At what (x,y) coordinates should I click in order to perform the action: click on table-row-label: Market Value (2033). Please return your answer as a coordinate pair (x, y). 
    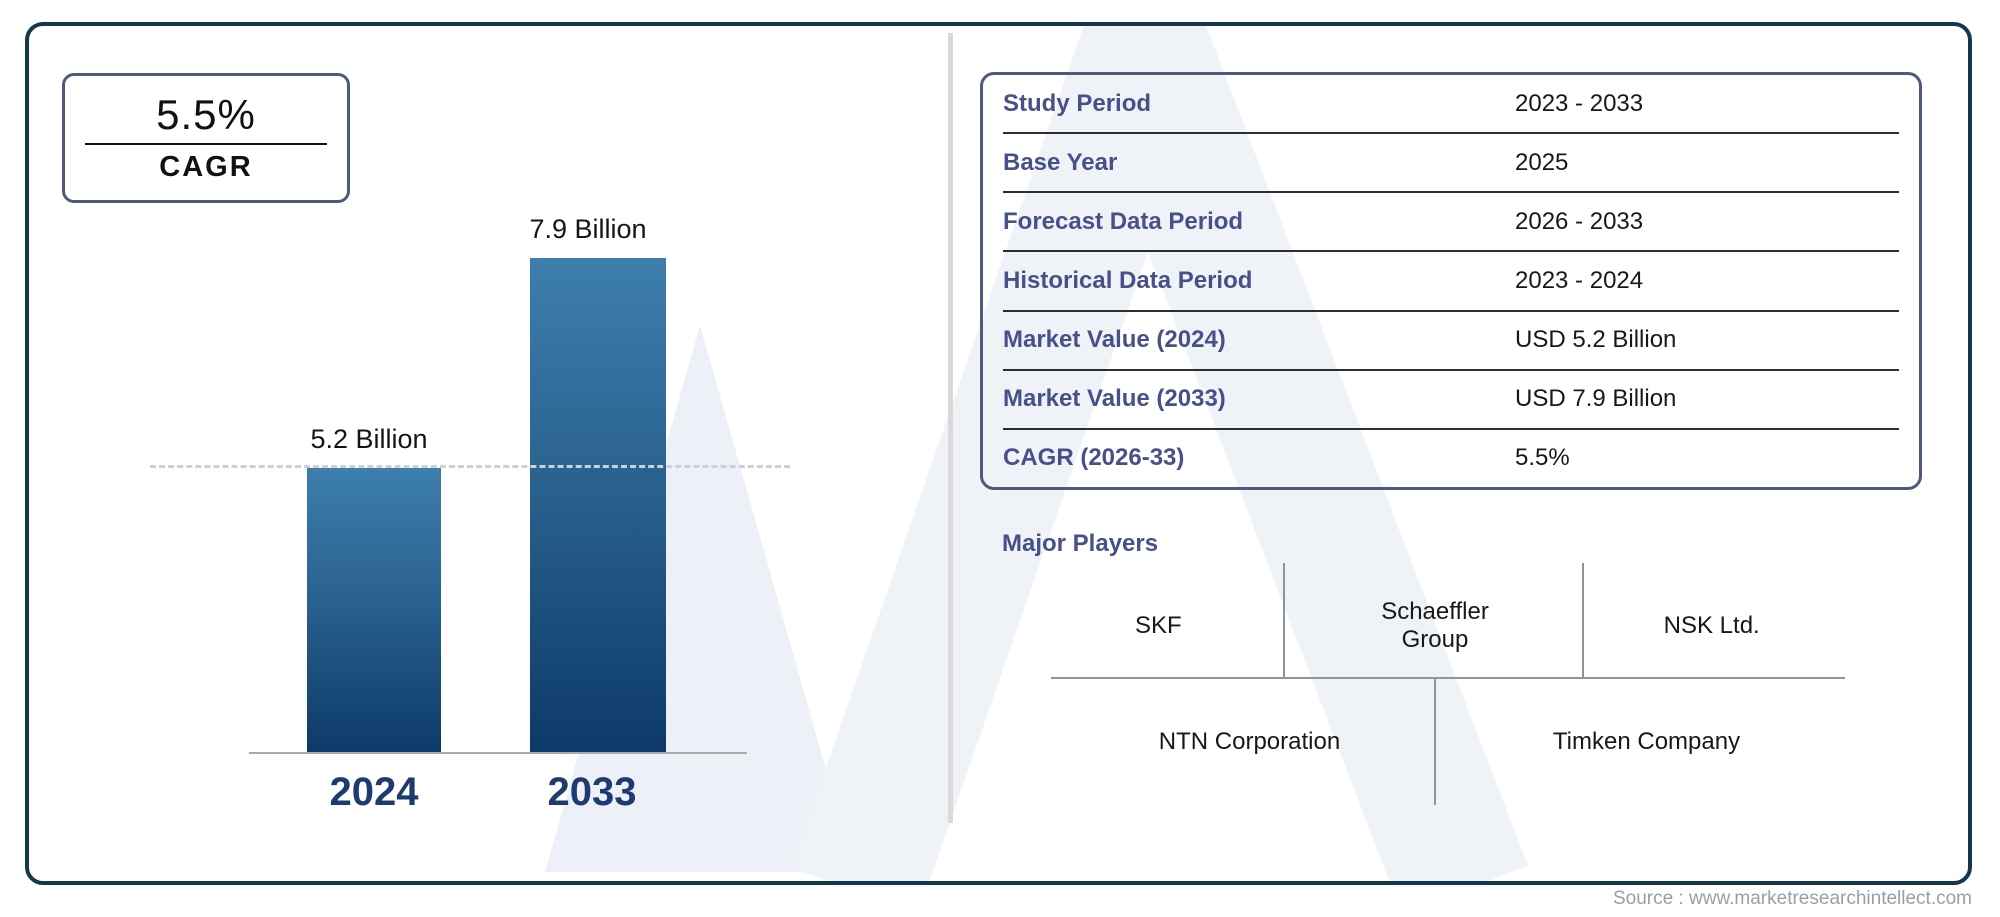
    Looking at the image, I should click on (1114, 399).